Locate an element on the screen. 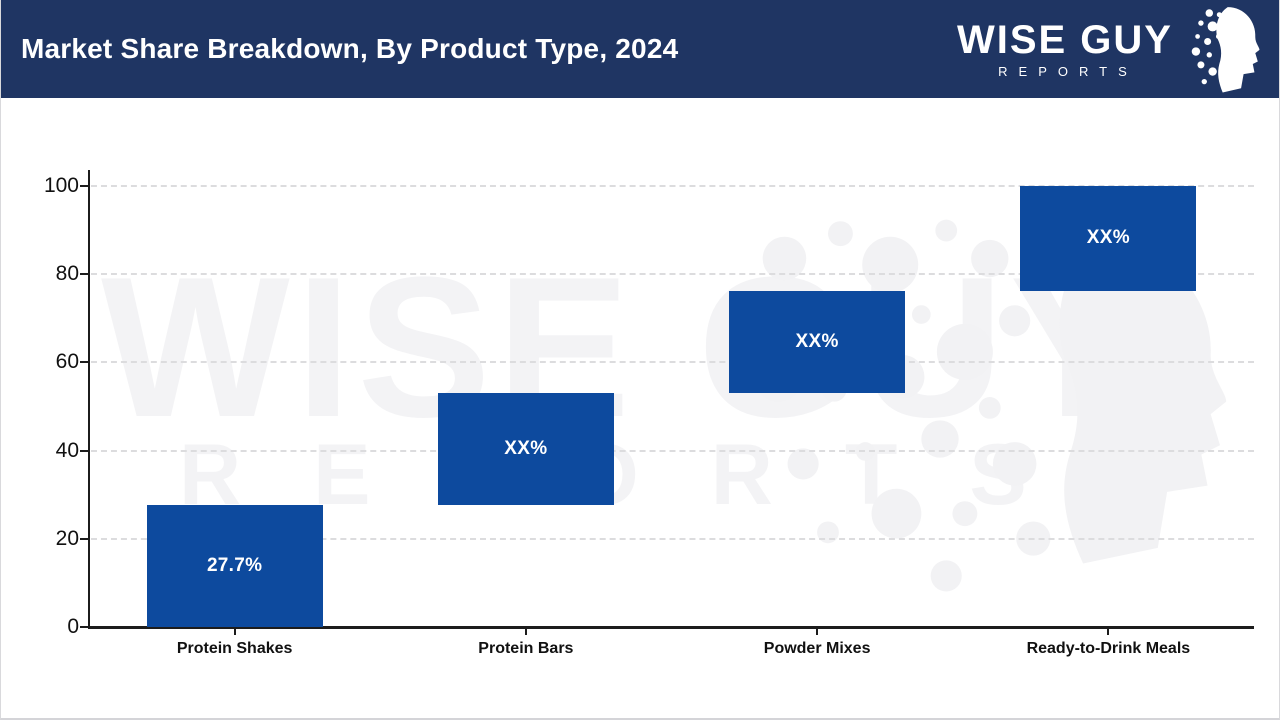 The image size is (1280, 720). x-category-label: Ready-to-Drink Meals is located at coordinates (1108, 648).